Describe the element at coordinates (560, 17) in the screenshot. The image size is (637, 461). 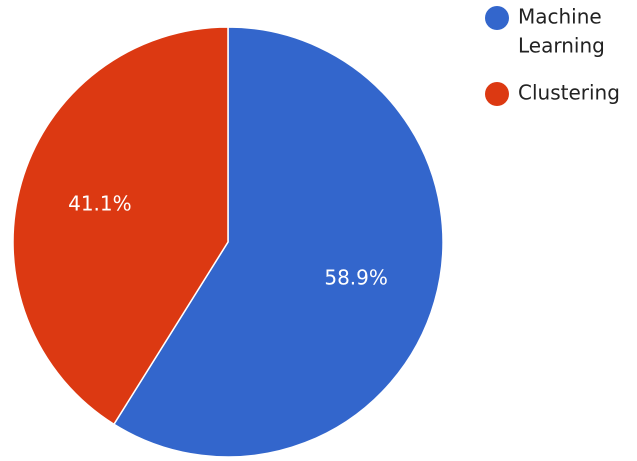
I see `legend-label-1-line-1: Machine` at that location.